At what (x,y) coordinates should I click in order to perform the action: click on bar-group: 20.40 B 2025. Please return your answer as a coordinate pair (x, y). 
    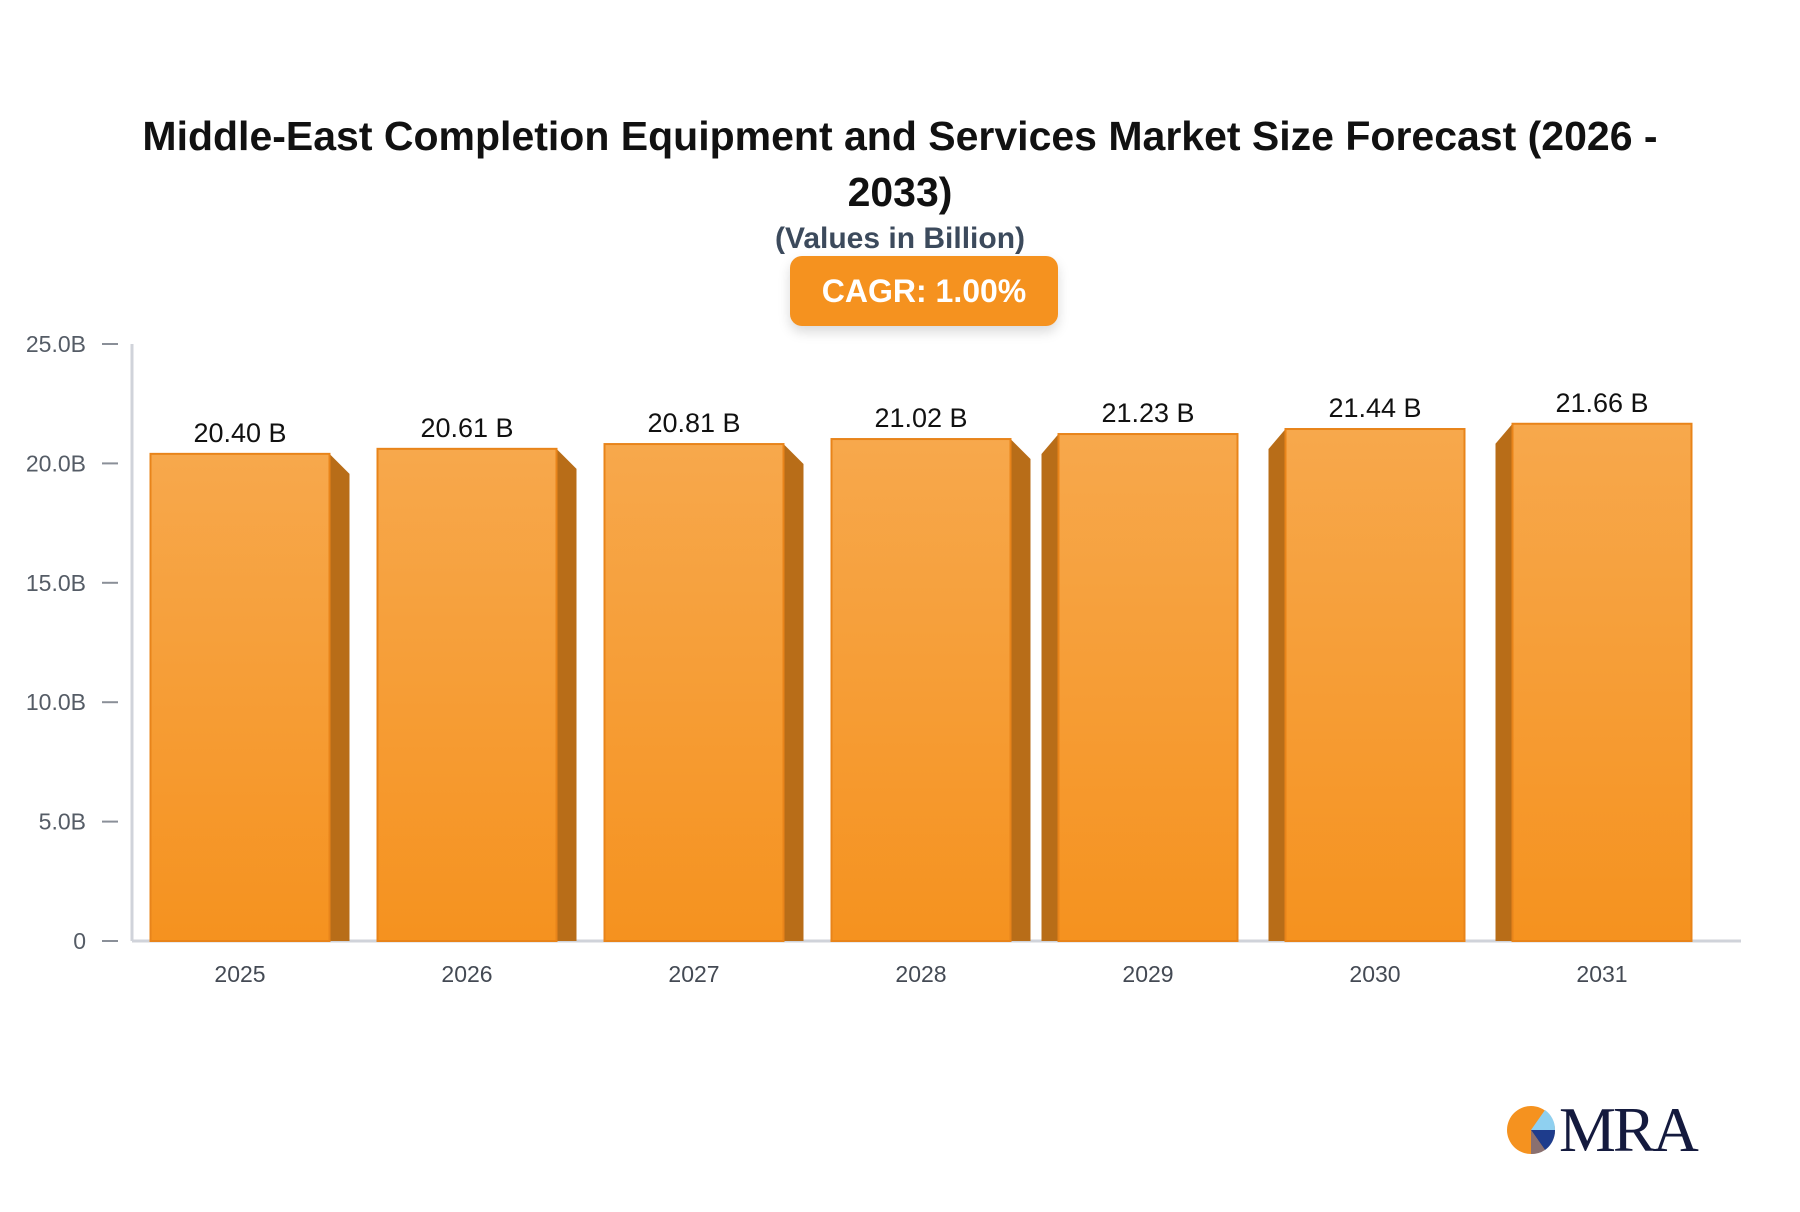
    Looking at the image, I should click on (249, 702).